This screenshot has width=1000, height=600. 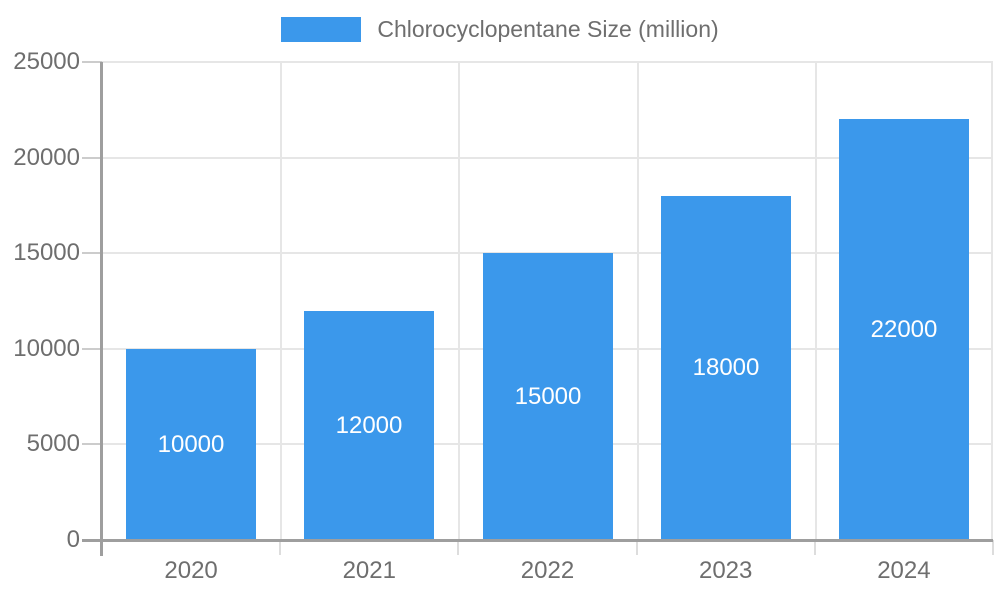 I want to click on legend-label: Chlorocyclopentane Size (million), so click(x=548, y=29).